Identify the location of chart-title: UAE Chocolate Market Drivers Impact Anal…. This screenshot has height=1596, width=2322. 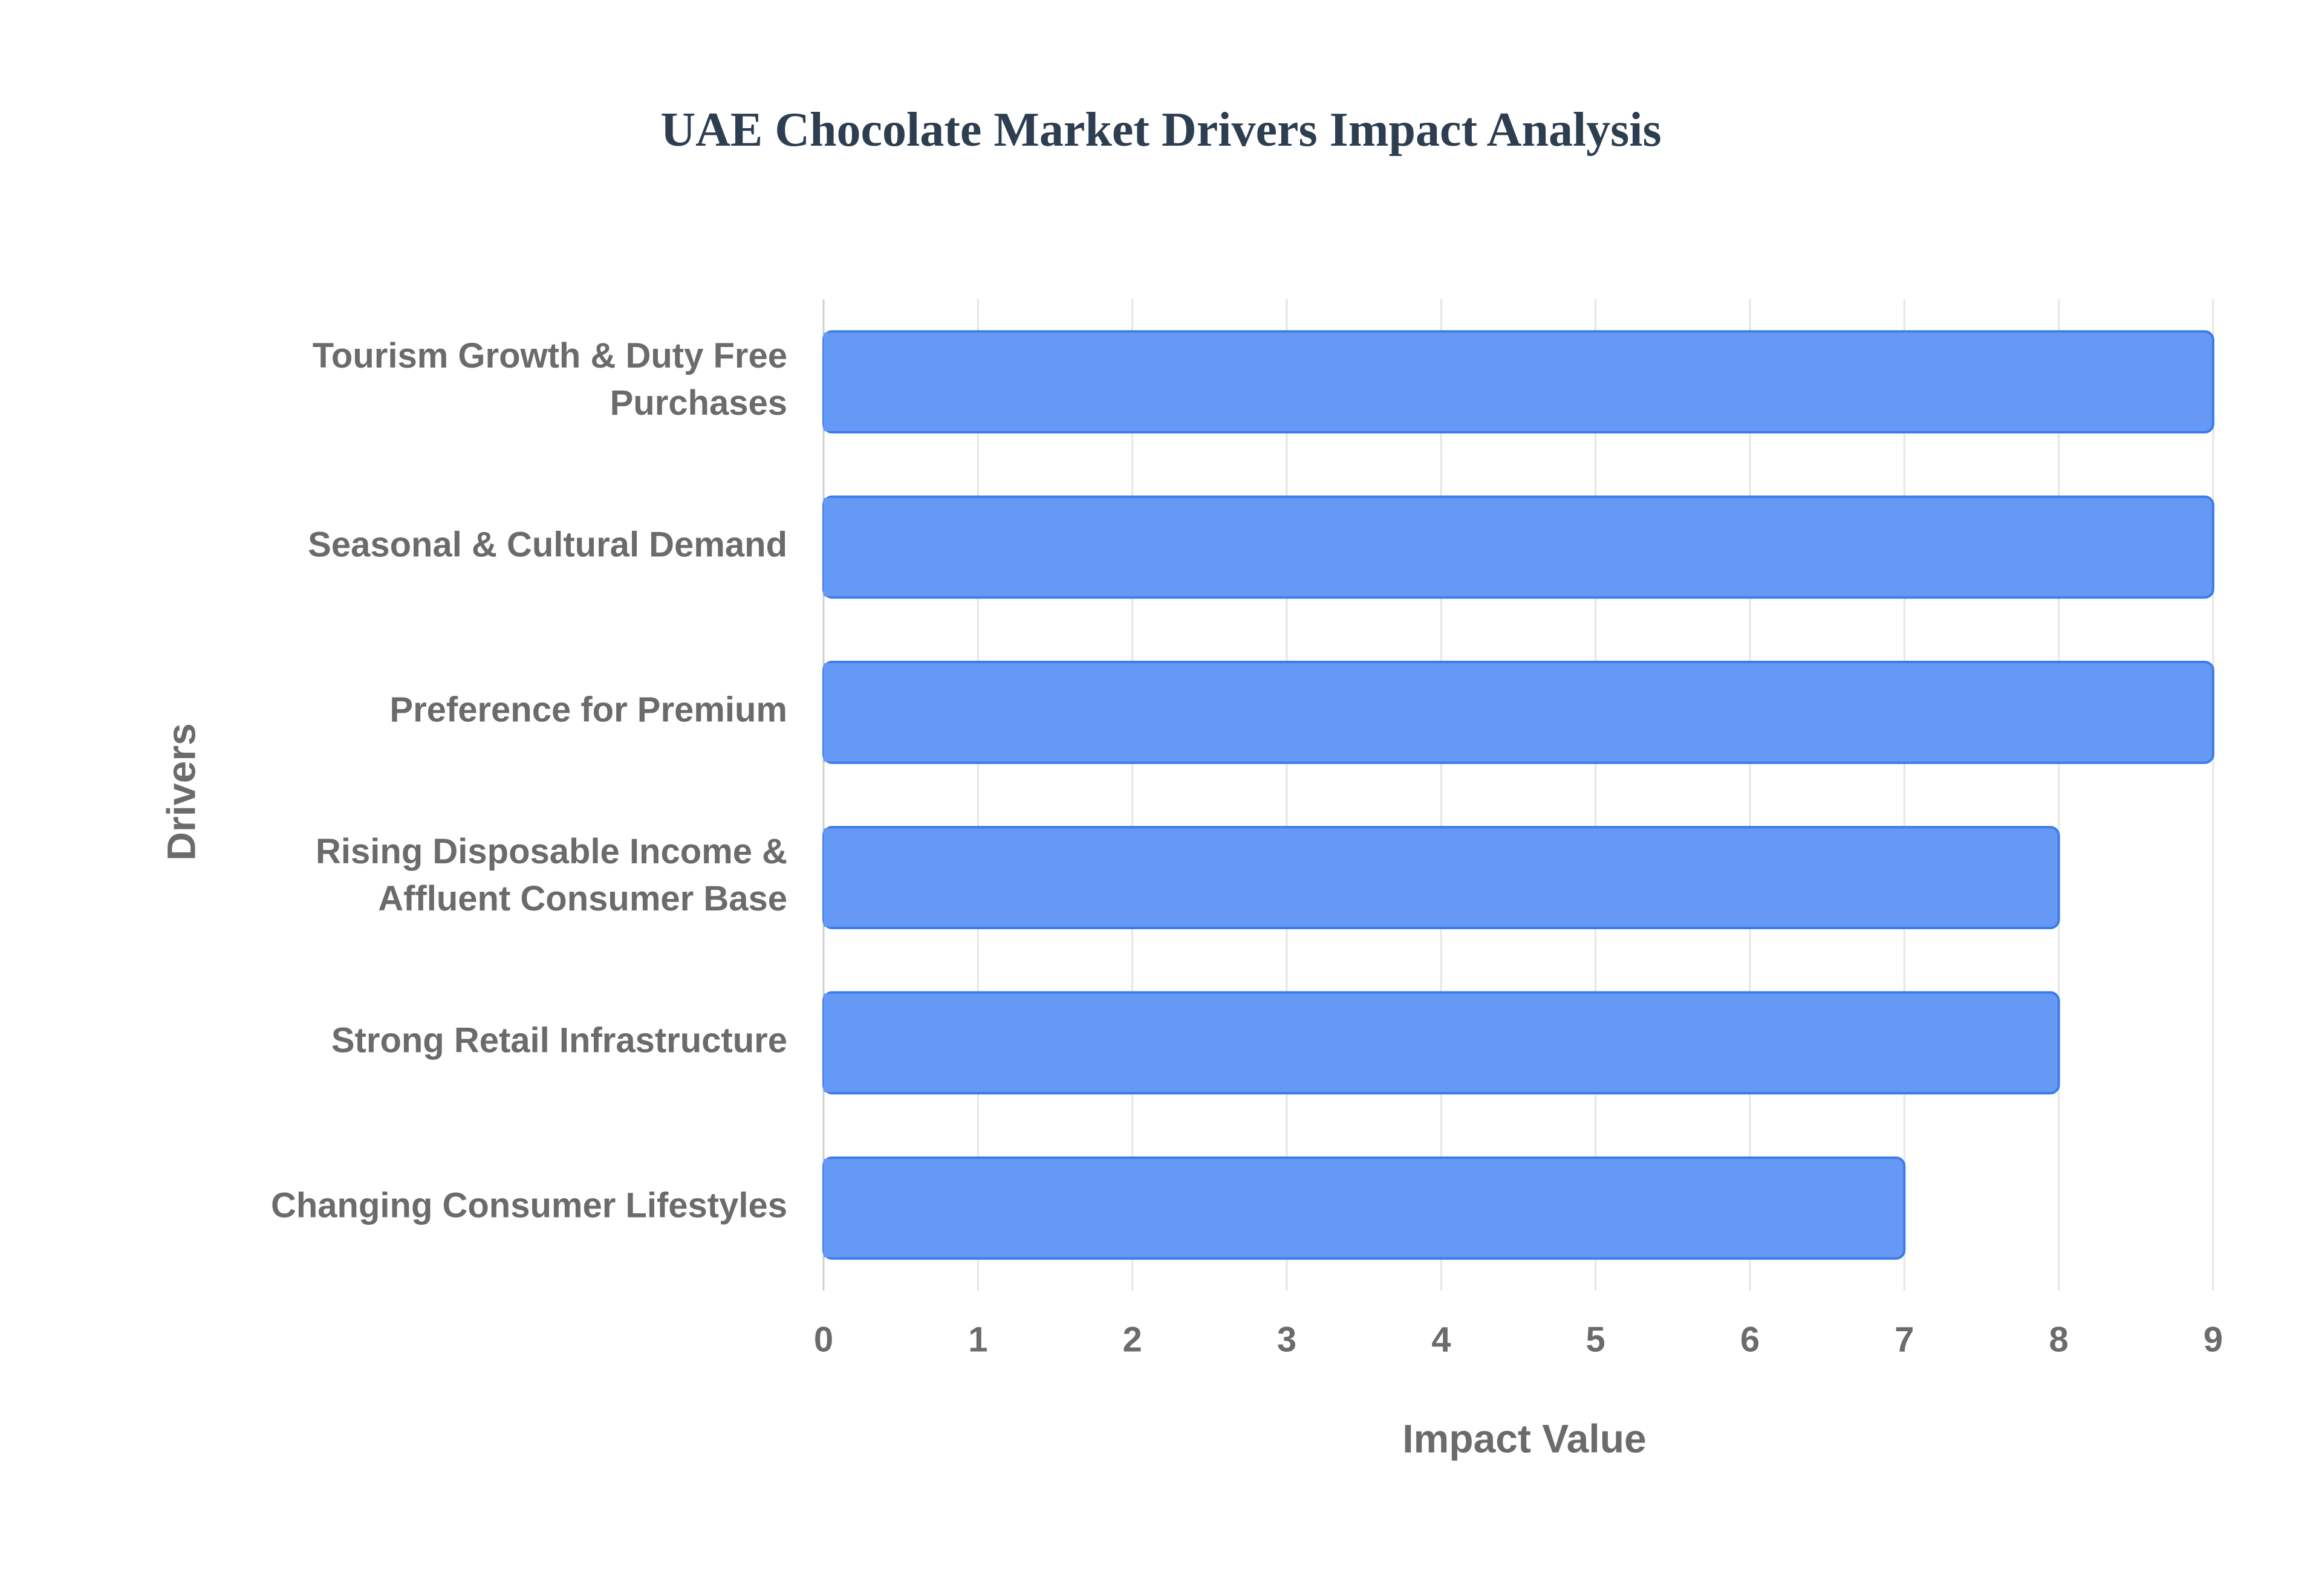
(1161, 130).